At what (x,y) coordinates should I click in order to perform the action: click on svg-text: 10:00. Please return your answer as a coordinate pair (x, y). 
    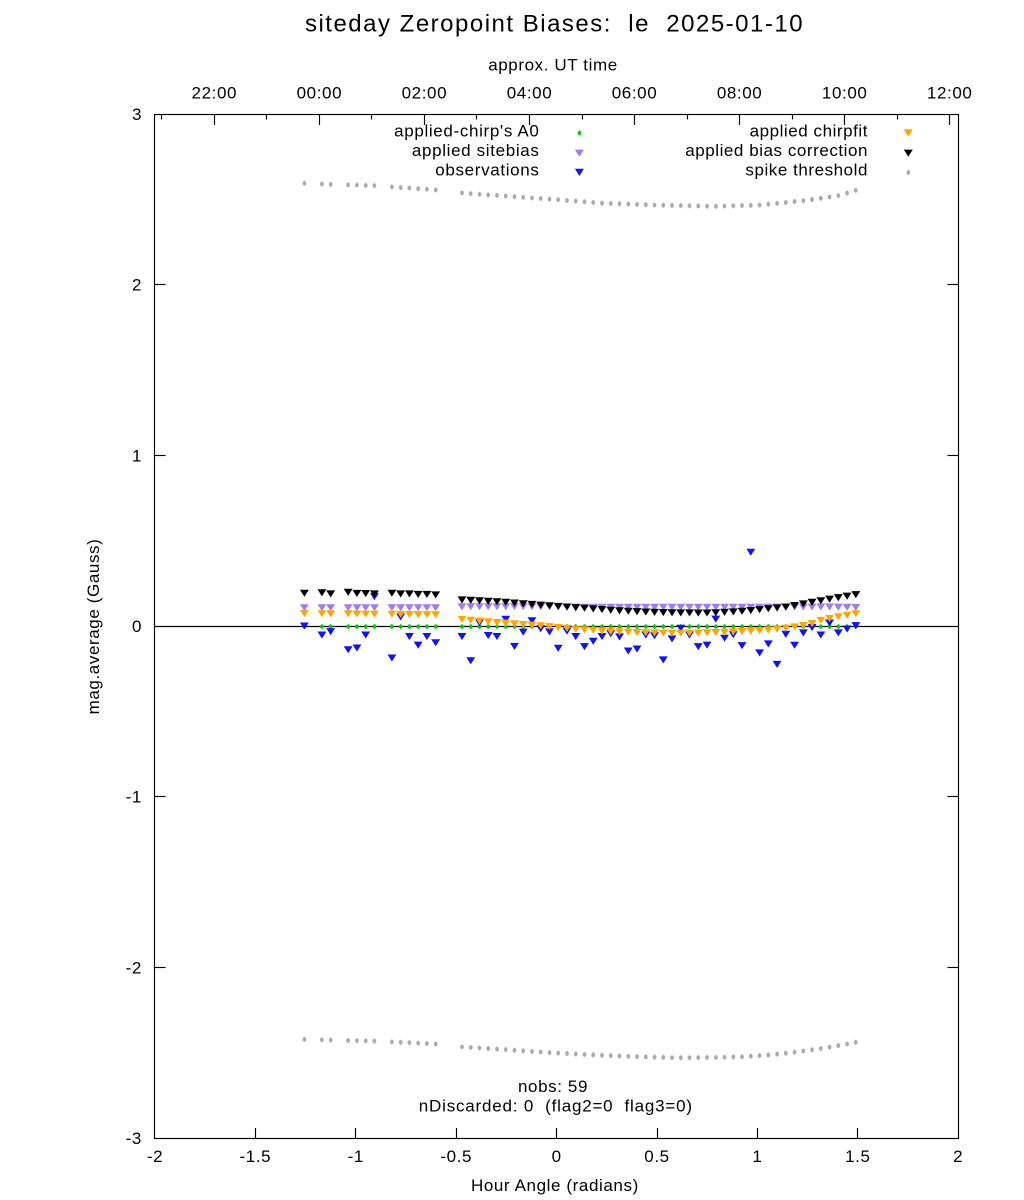
    Looking at the image, I should click on (845, 93).